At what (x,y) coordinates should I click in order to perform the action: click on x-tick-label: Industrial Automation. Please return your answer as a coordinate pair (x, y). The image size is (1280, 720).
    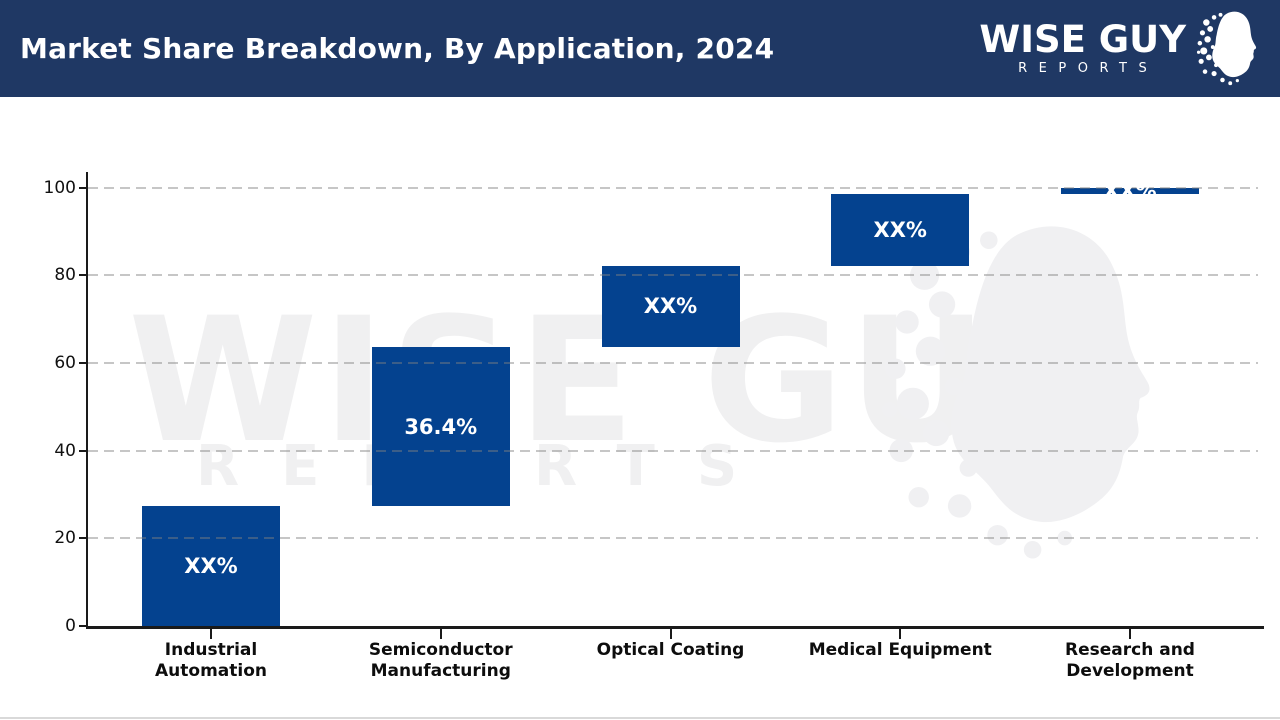
    Looking at the image, I should click on (211, 660).